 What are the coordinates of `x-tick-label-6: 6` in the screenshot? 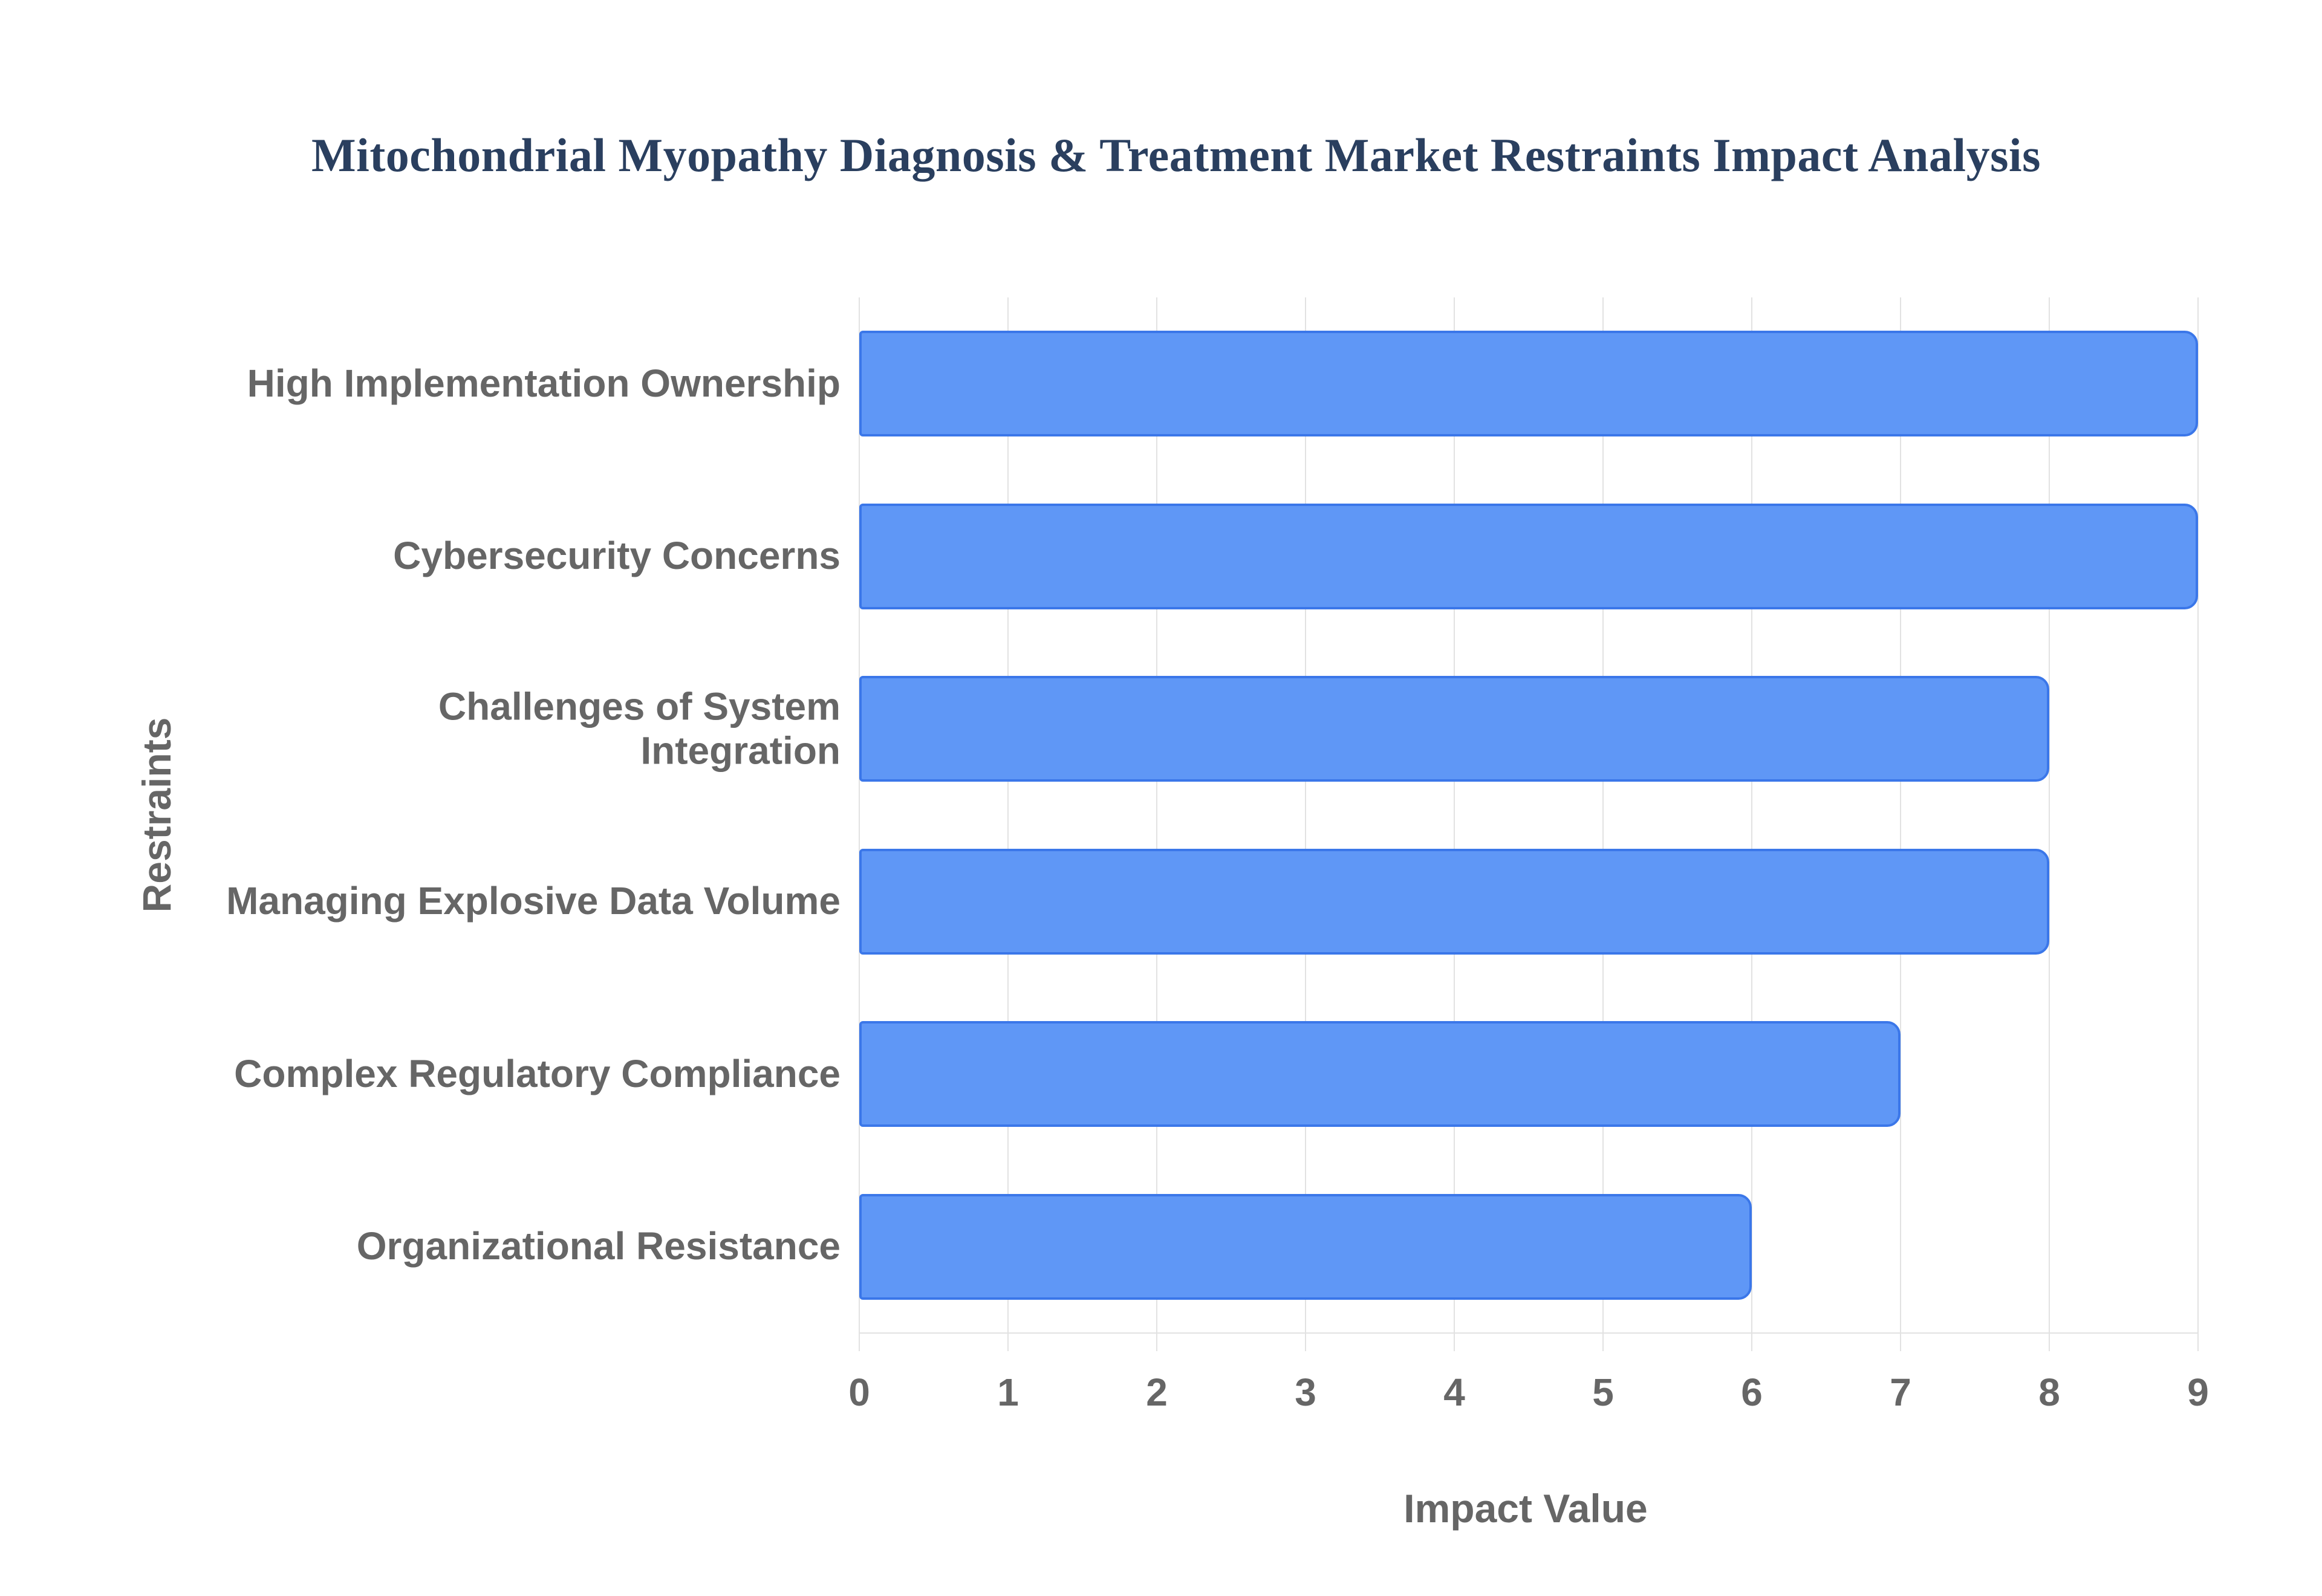 It's located at (1752, 1392).